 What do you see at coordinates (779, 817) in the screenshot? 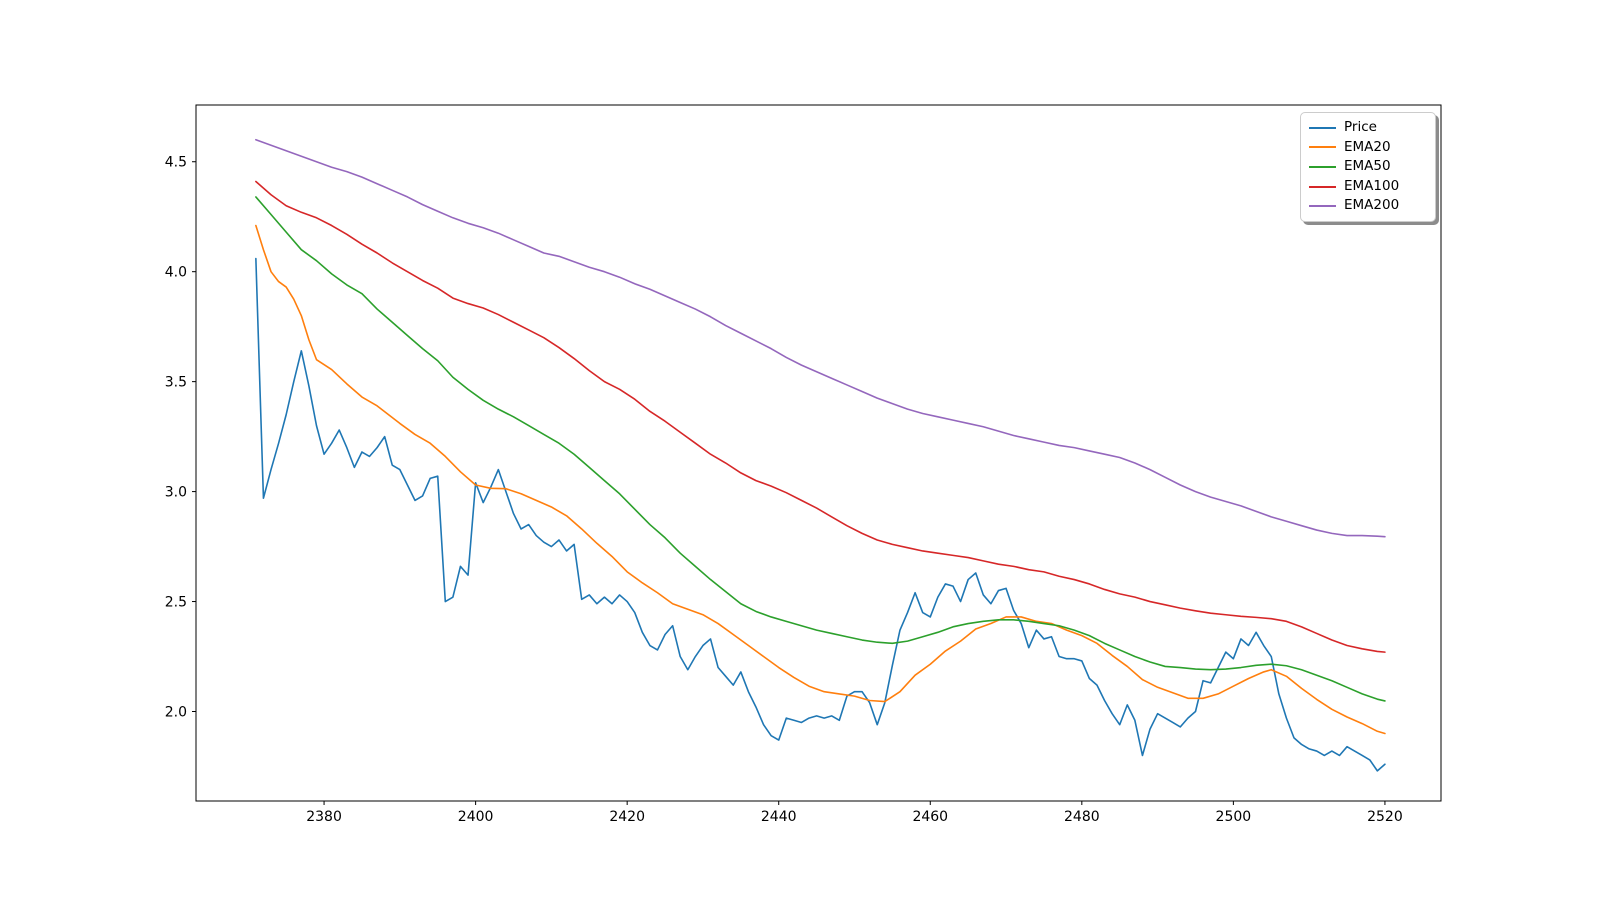
I see `x-tick-label: 2440` at bounding box center [779, 817].